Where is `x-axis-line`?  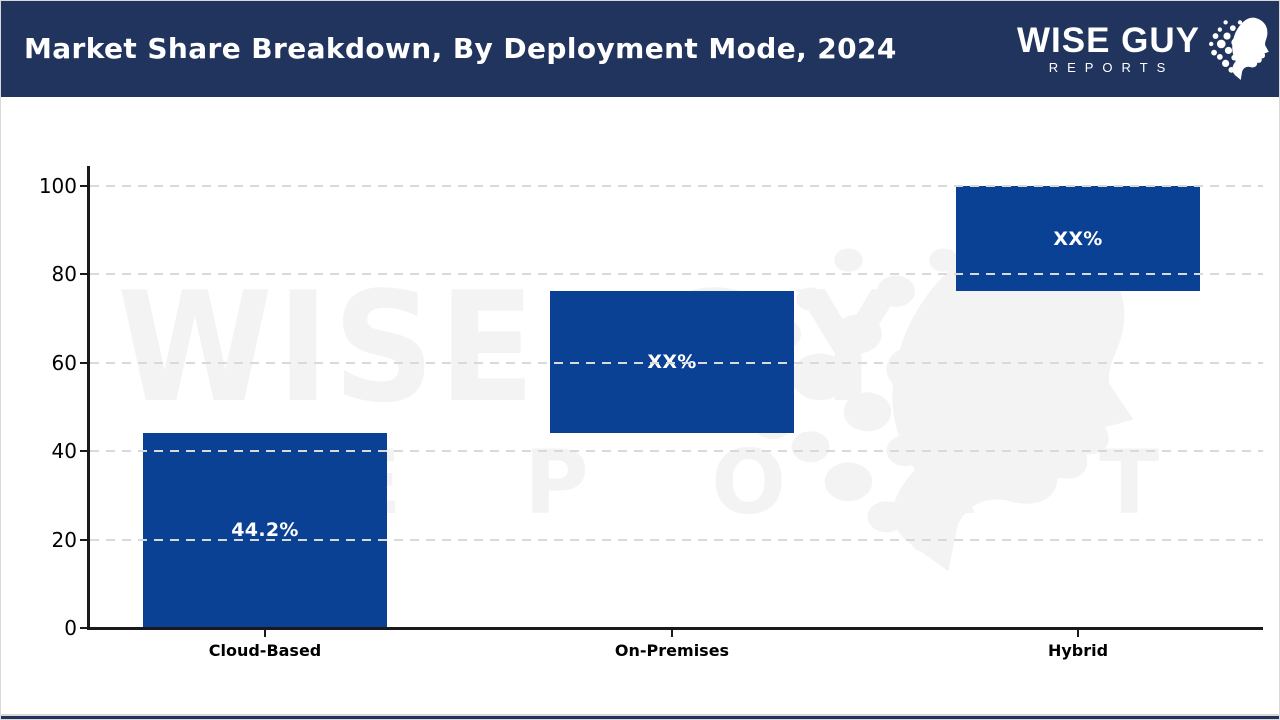
x-axis-line is located at coordinates (675, 628).